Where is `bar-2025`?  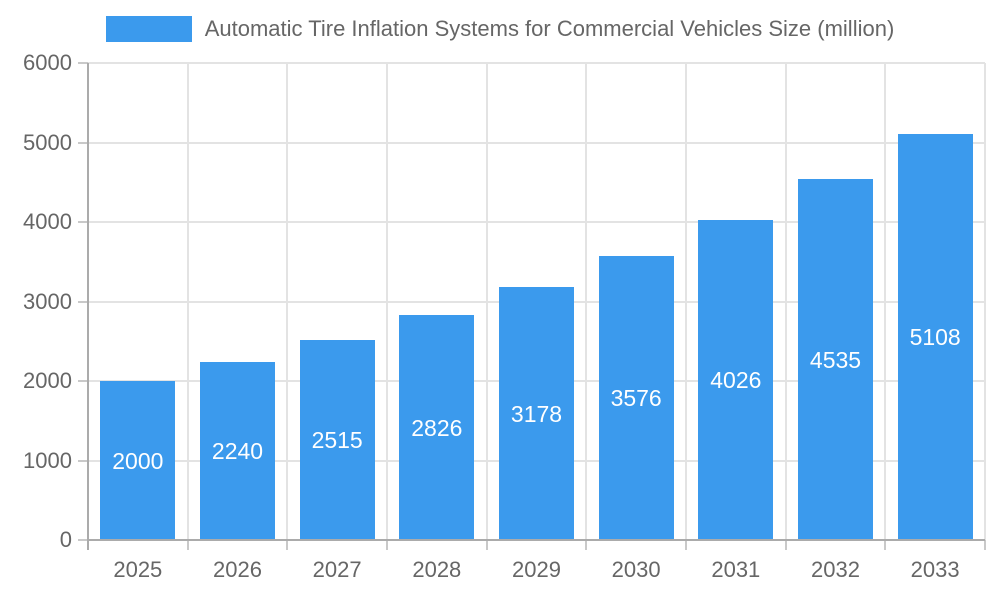 bar-2025 is located at coordinates (138, 460).